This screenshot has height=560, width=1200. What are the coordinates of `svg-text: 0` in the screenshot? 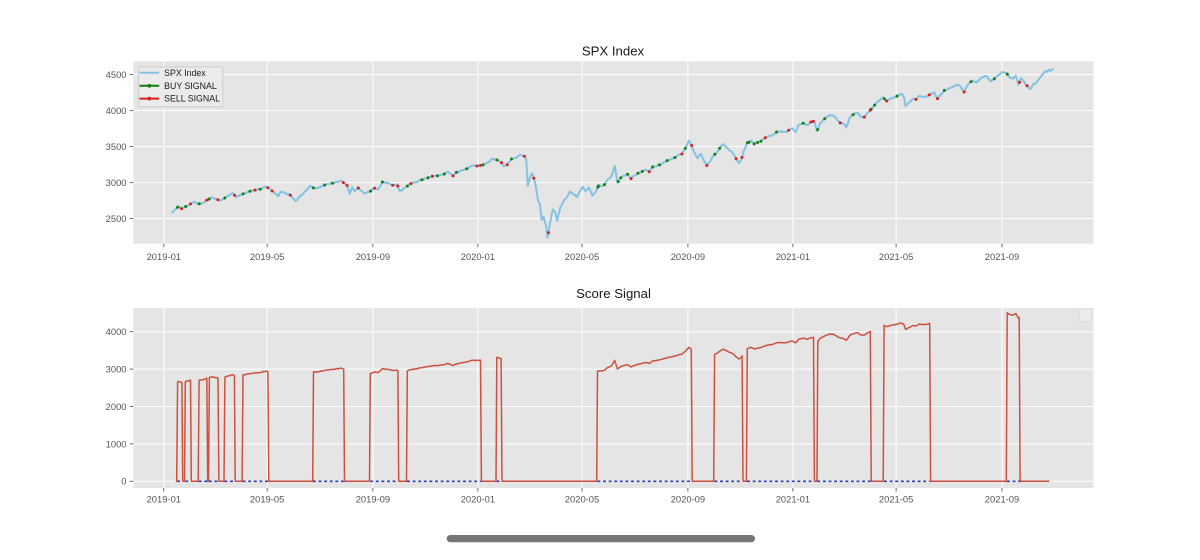 It's located at (123, 481).